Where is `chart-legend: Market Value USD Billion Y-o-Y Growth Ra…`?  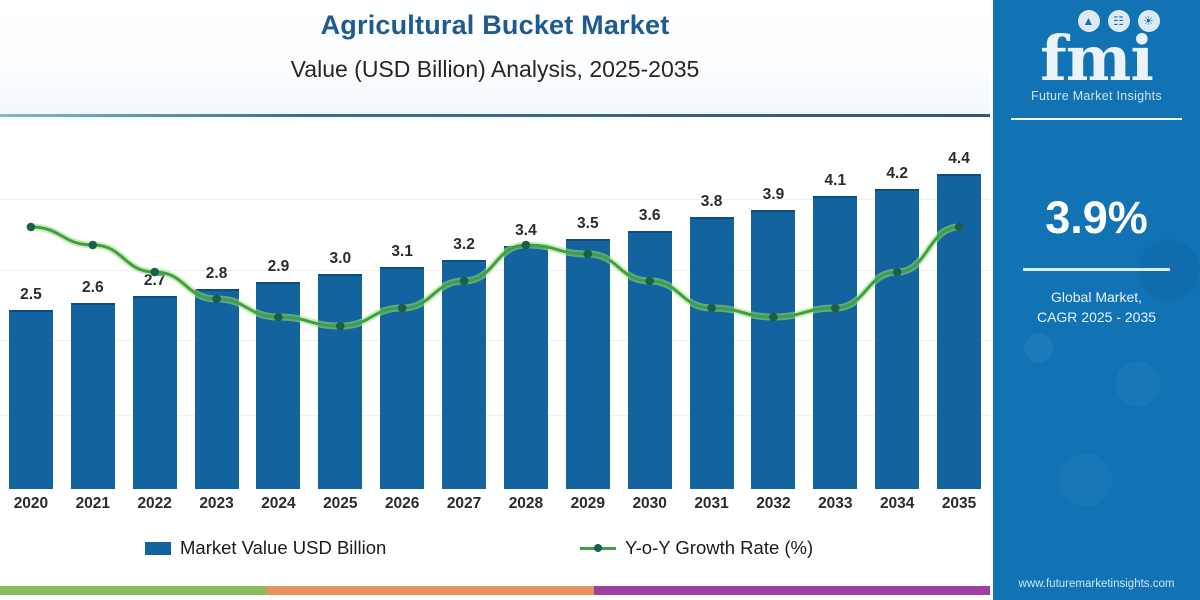
chart-legend: Market Value USD Billion Y-o-Y Growth Ra… is located at coordinates (495, 556).